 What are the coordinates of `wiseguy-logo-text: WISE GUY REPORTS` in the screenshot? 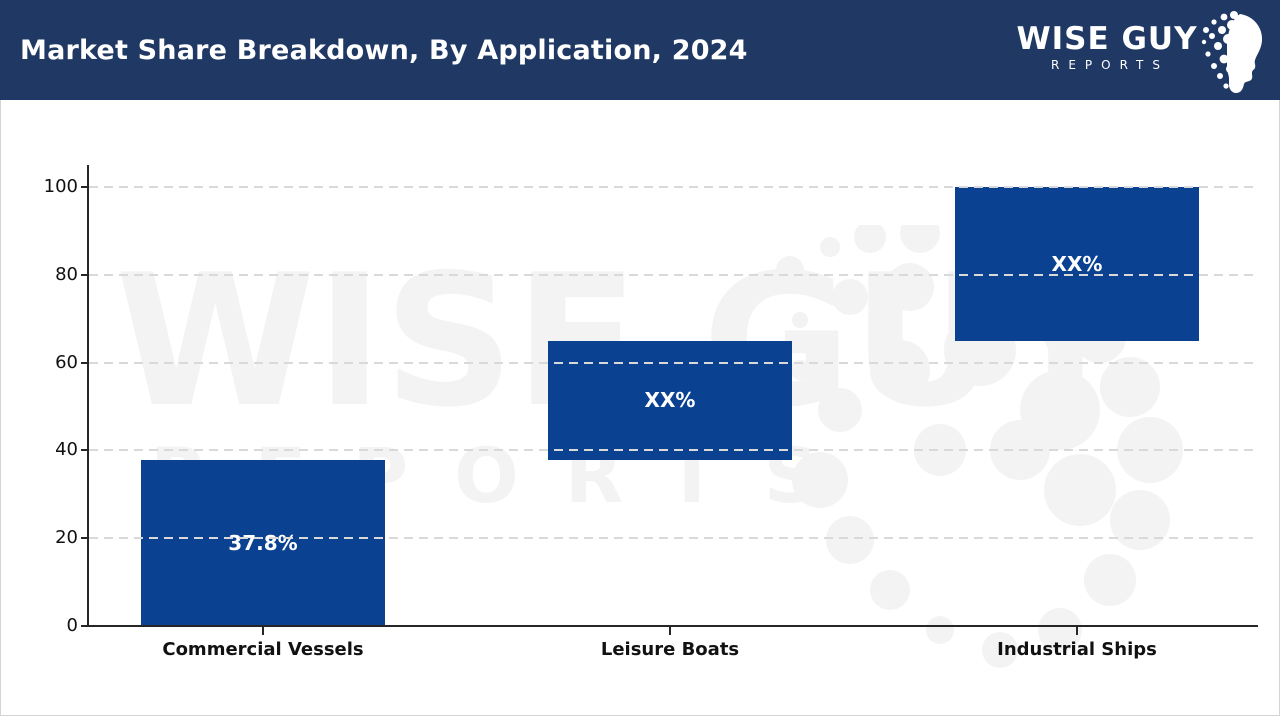 It's located at (1107, 47).